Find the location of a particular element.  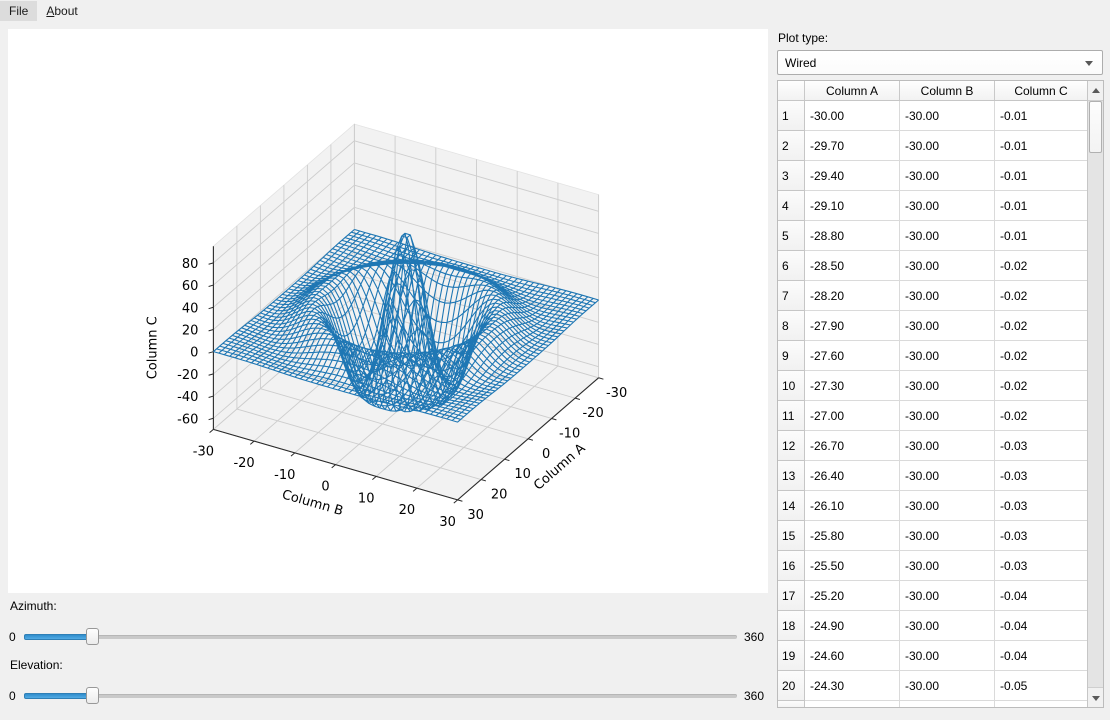

azimuth-slider-handle is located at coordinates (92, 636).